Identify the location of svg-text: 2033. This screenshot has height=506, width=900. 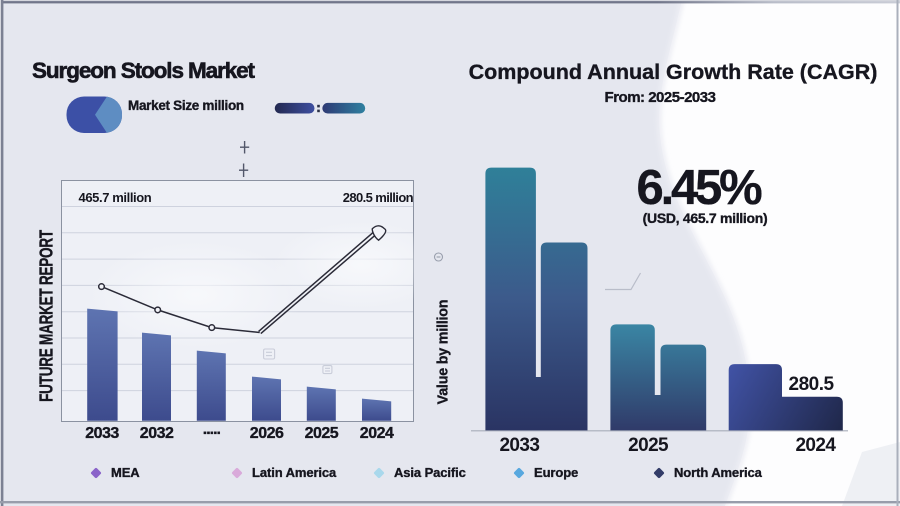
(519, 445).